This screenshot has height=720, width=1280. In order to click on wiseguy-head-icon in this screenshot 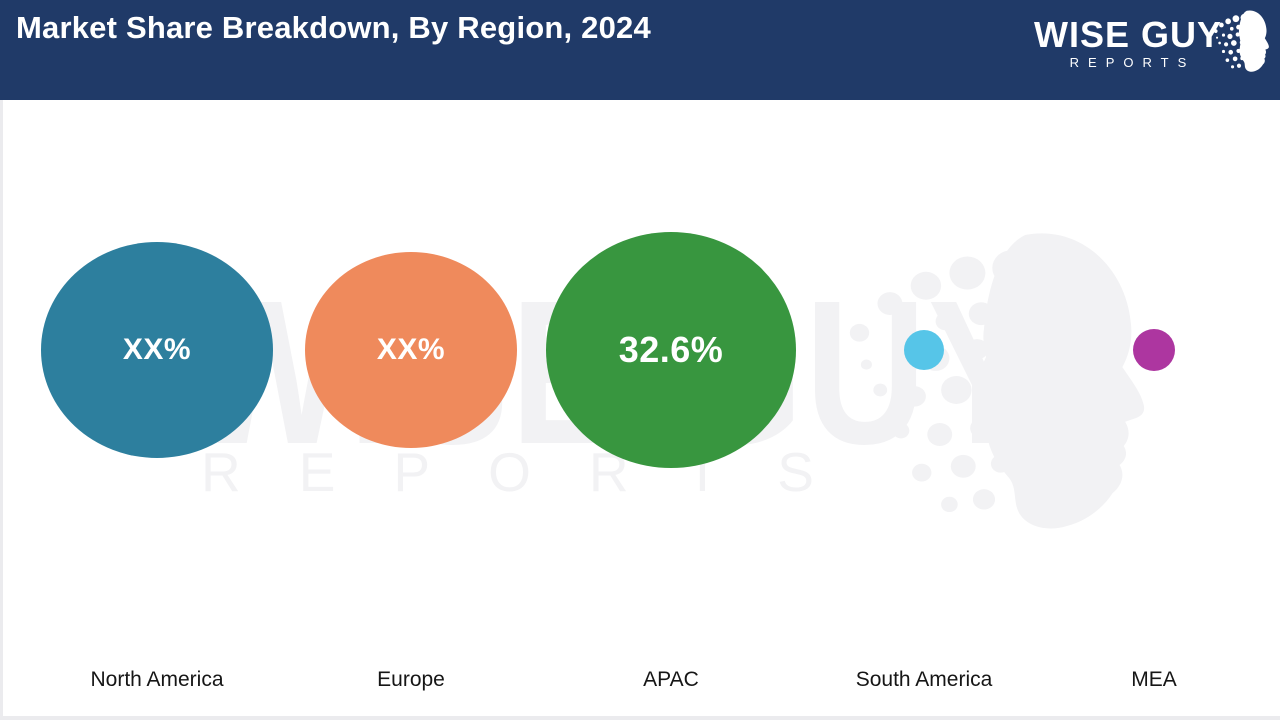, I will do `click(1239, 43)`.